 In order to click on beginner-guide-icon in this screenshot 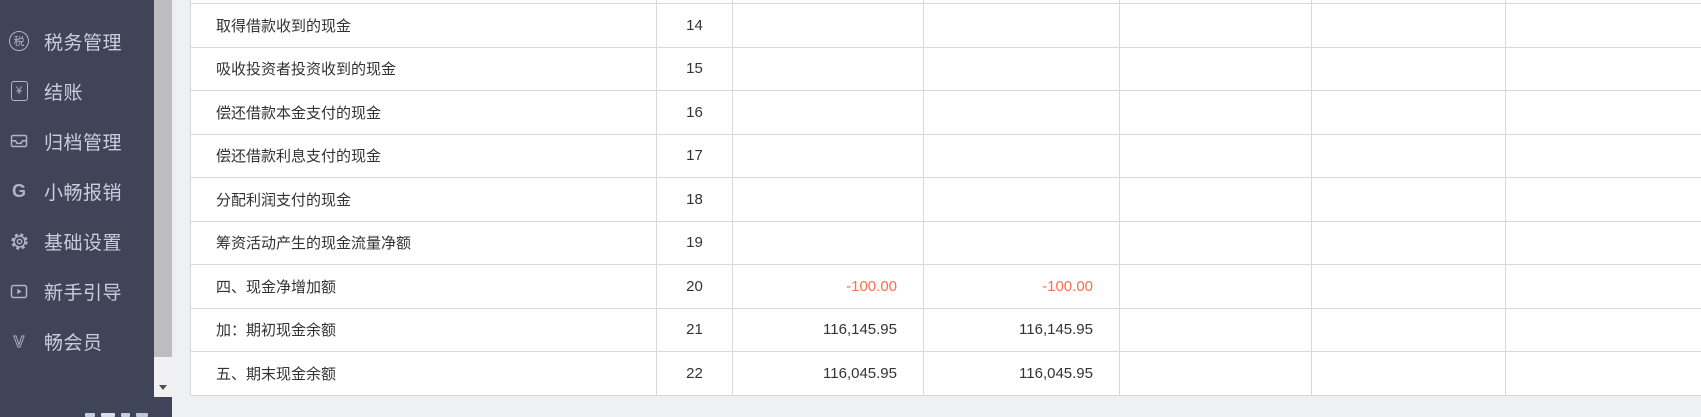, I will do `click(19, 291)`.